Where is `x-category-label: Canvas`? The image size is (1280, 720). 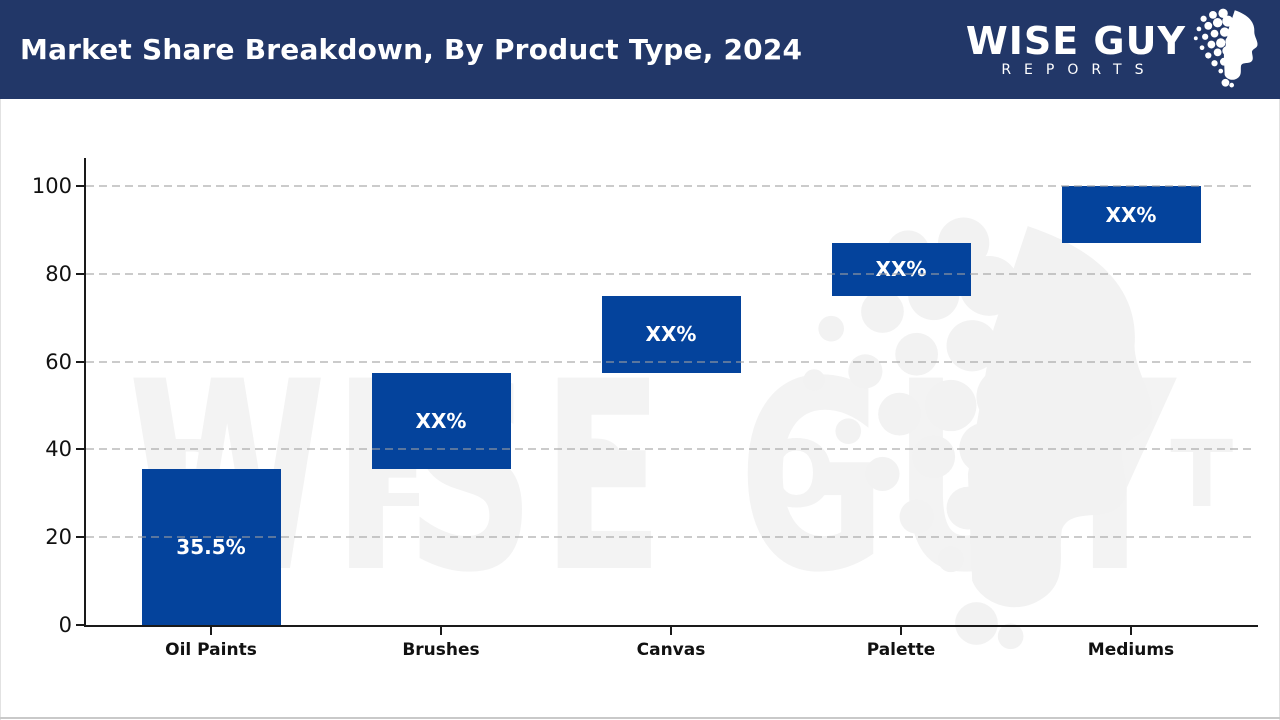
x-category-label: Canvas is located at coordinates (671, 650).